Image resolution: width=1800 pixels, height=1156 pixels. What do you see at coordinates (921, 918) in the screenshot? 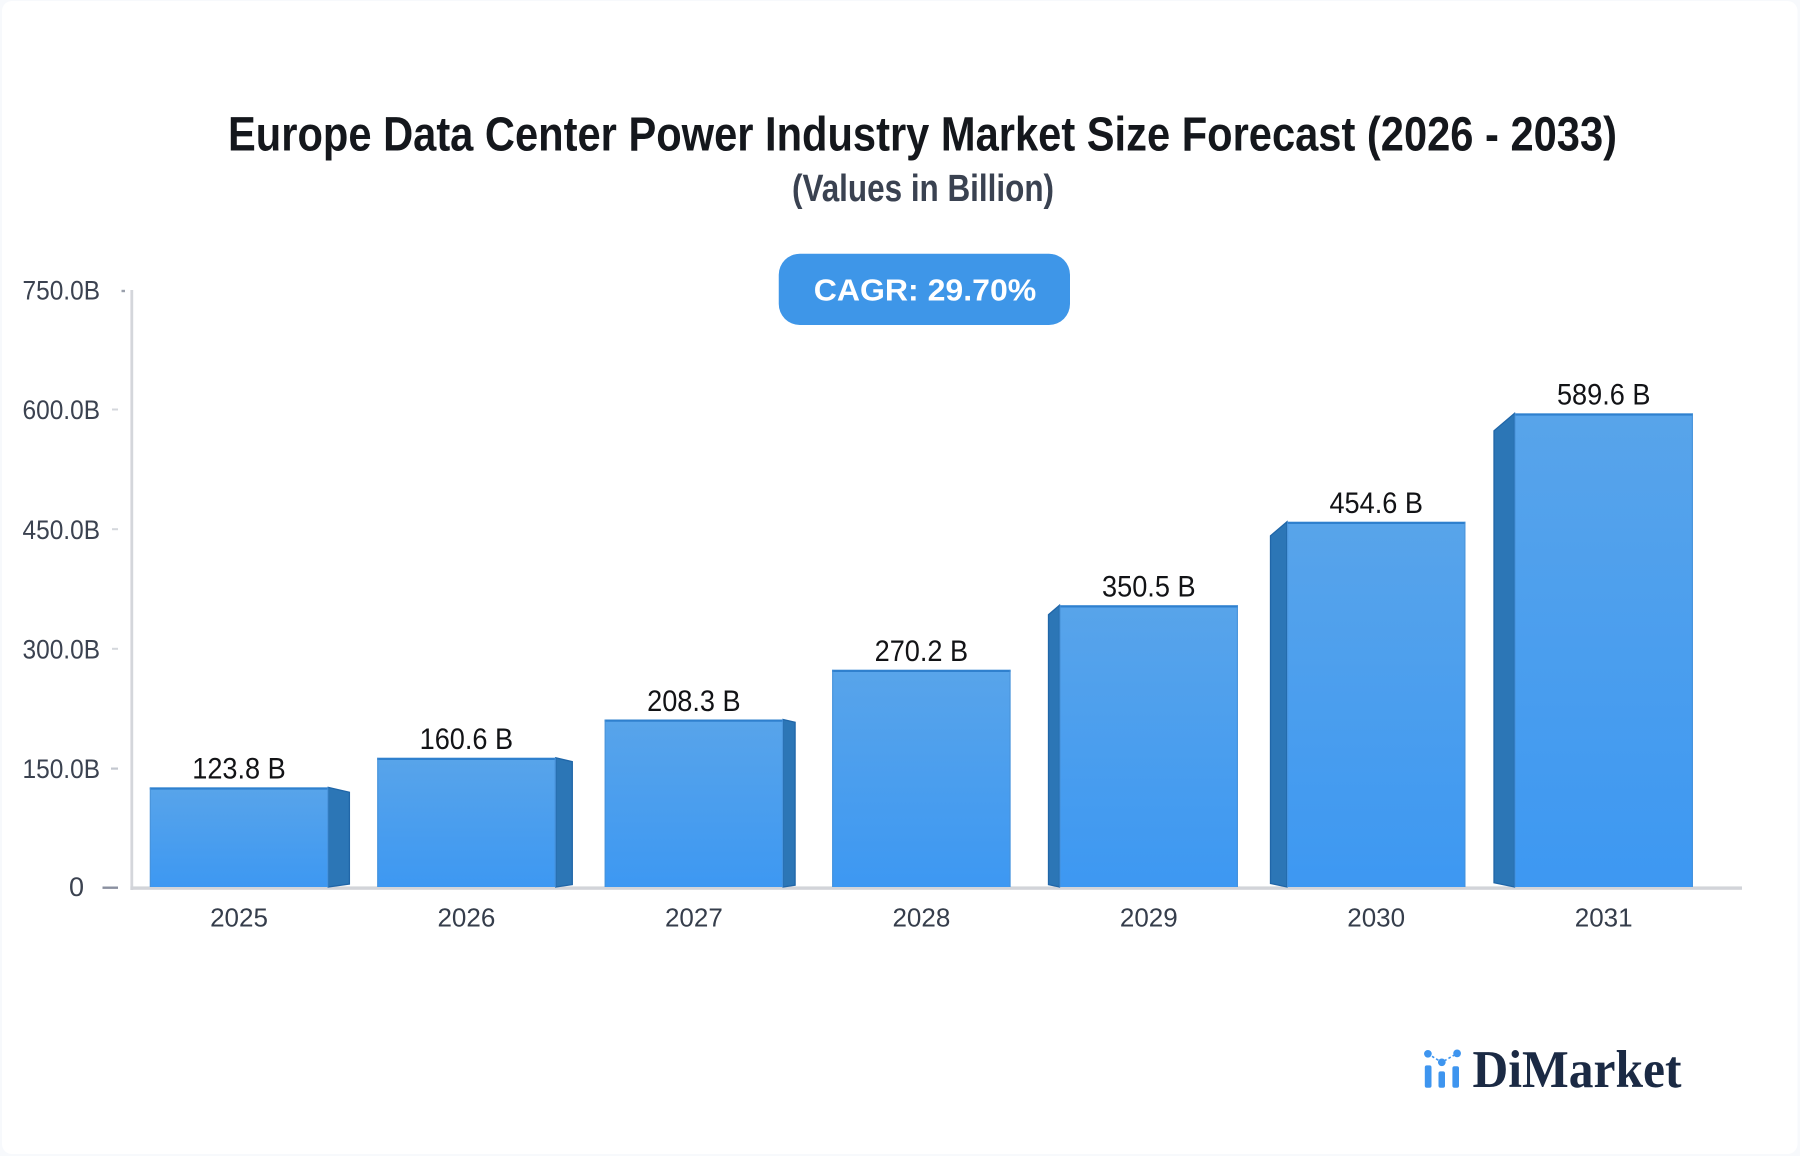
I see `svg-text: 2028` at bounding box center [921, 918].